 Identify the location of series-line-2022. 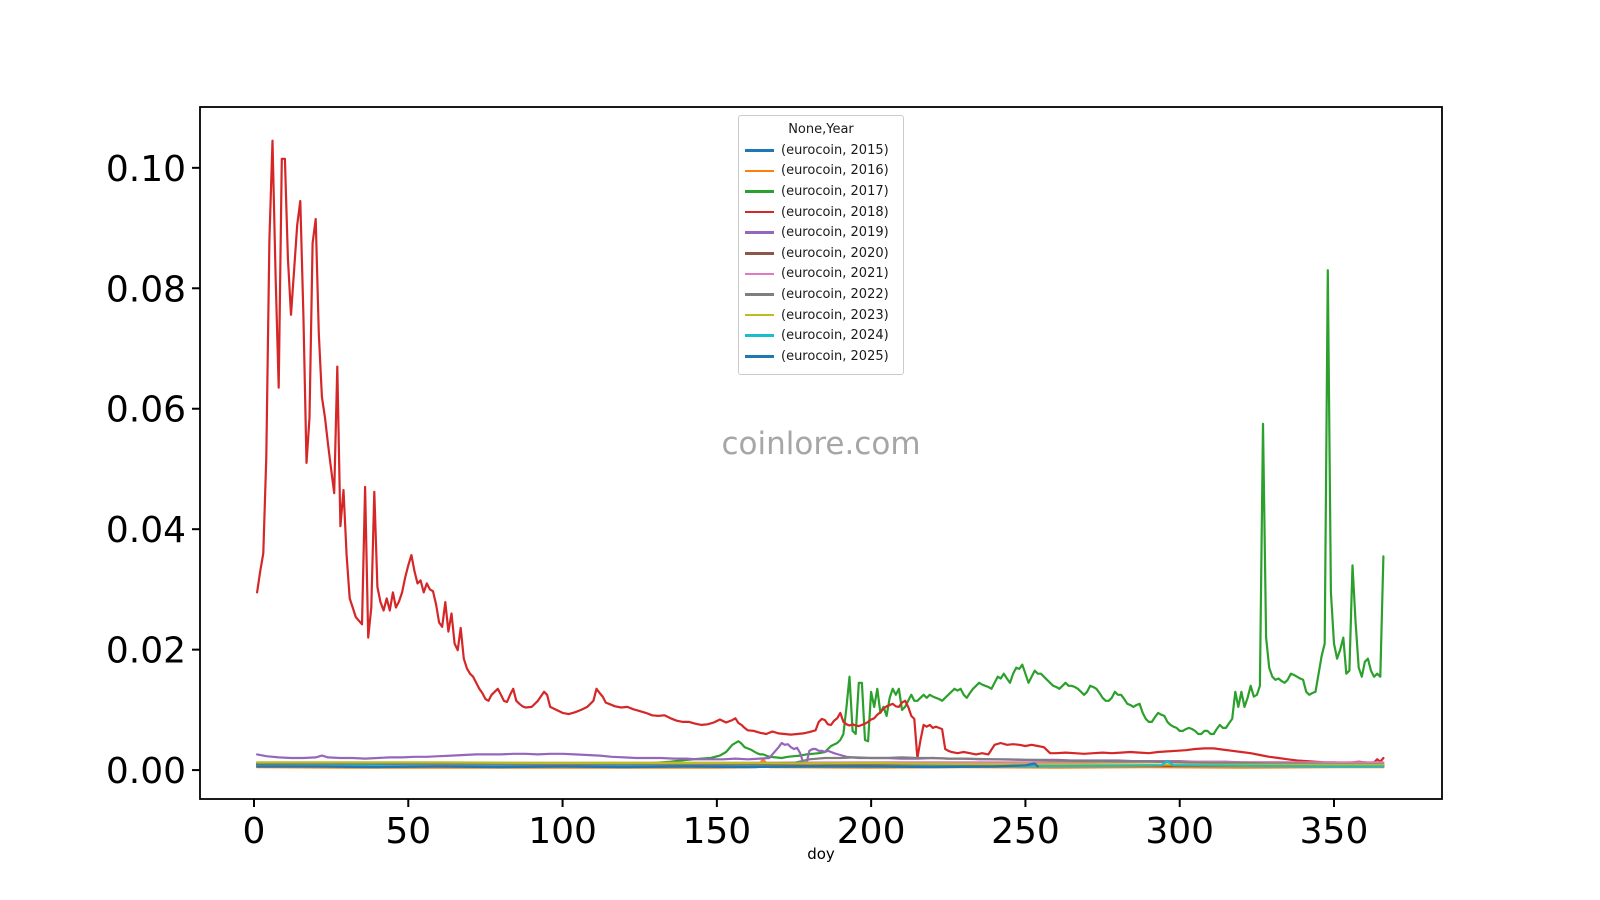
(820, 761).